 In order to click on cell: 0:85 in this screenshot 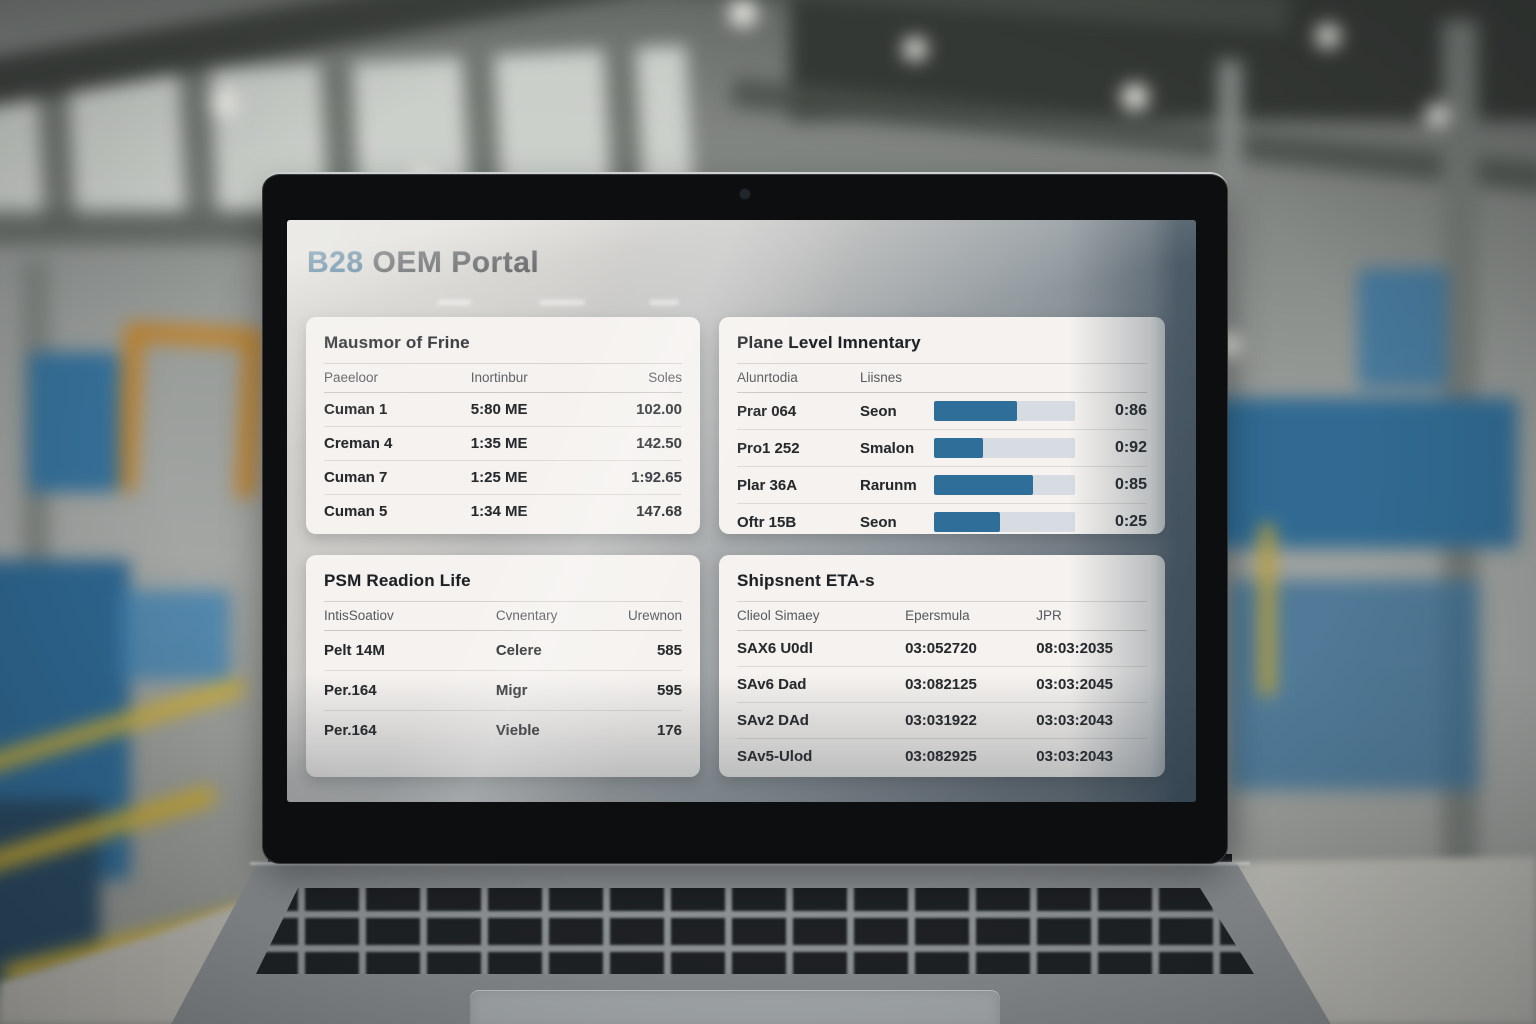, I will do `click(1130, 484)`.